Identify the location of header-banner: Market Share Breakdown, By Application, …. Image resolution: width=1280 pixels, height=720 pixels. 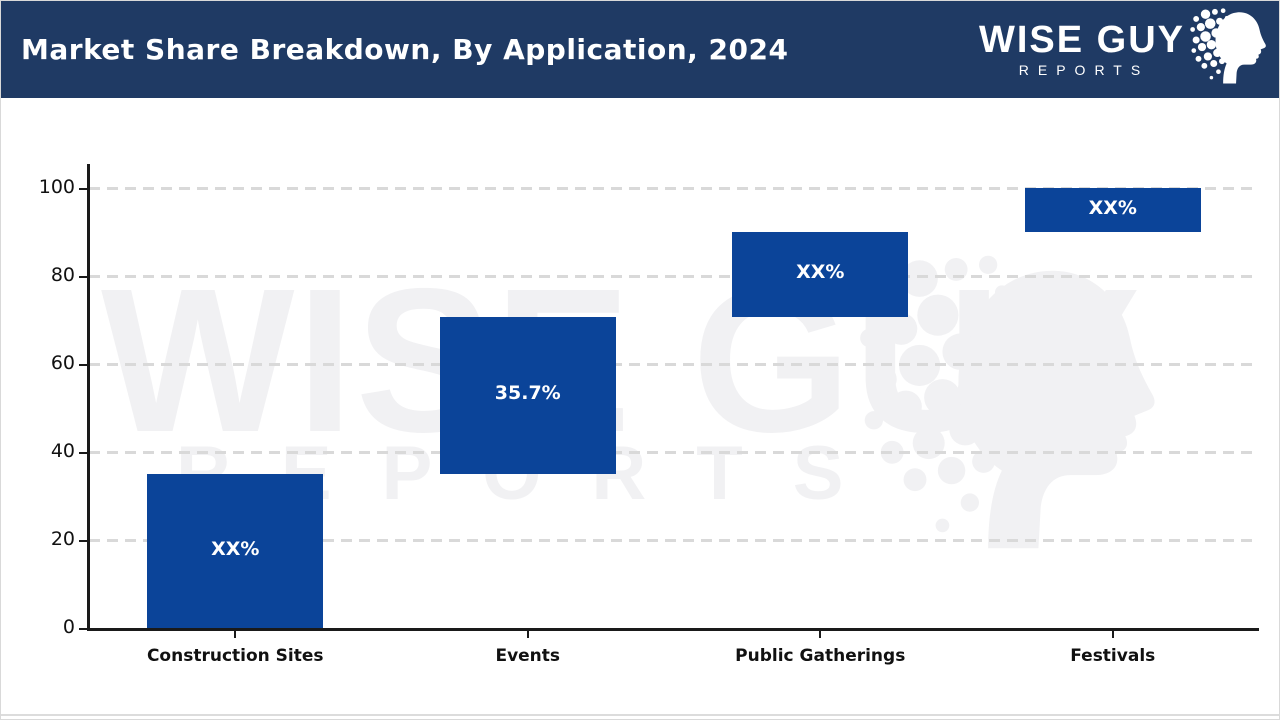
(640, 49).